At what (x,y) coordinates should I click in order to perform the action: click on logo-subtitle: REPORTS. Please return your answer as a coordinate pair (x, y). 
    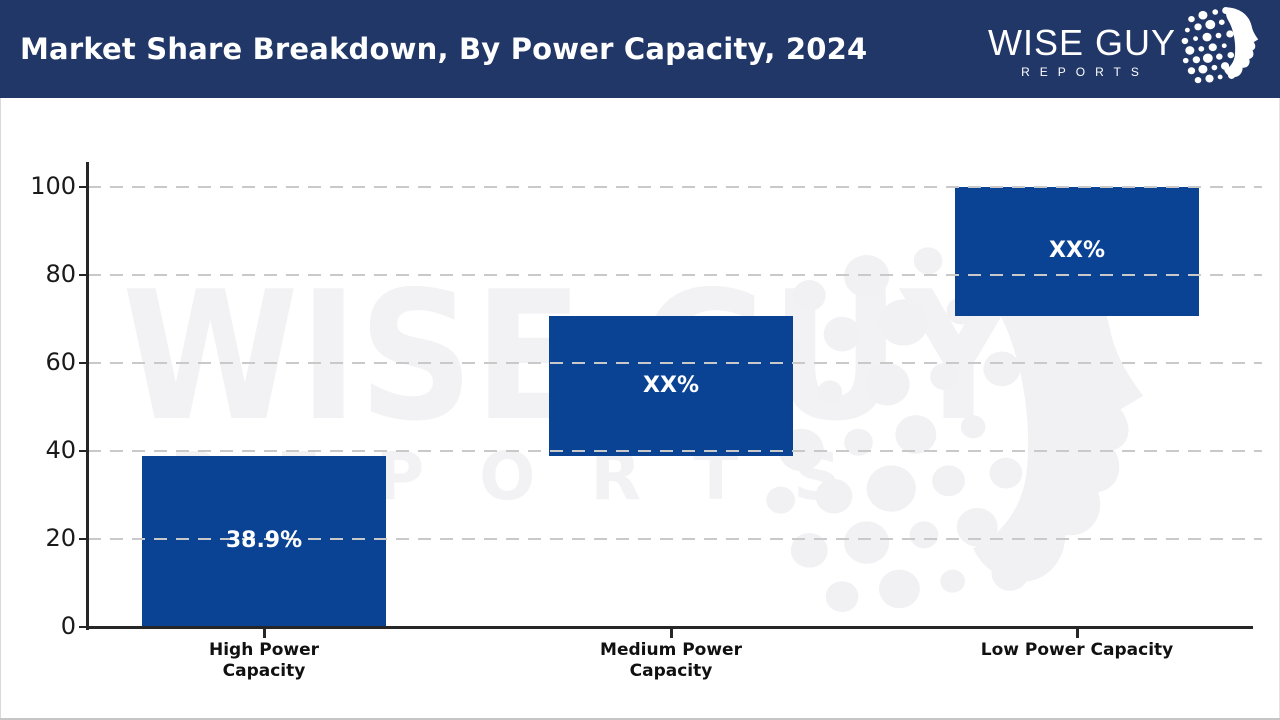
    Looking at the image, I should click on (1085, 71).